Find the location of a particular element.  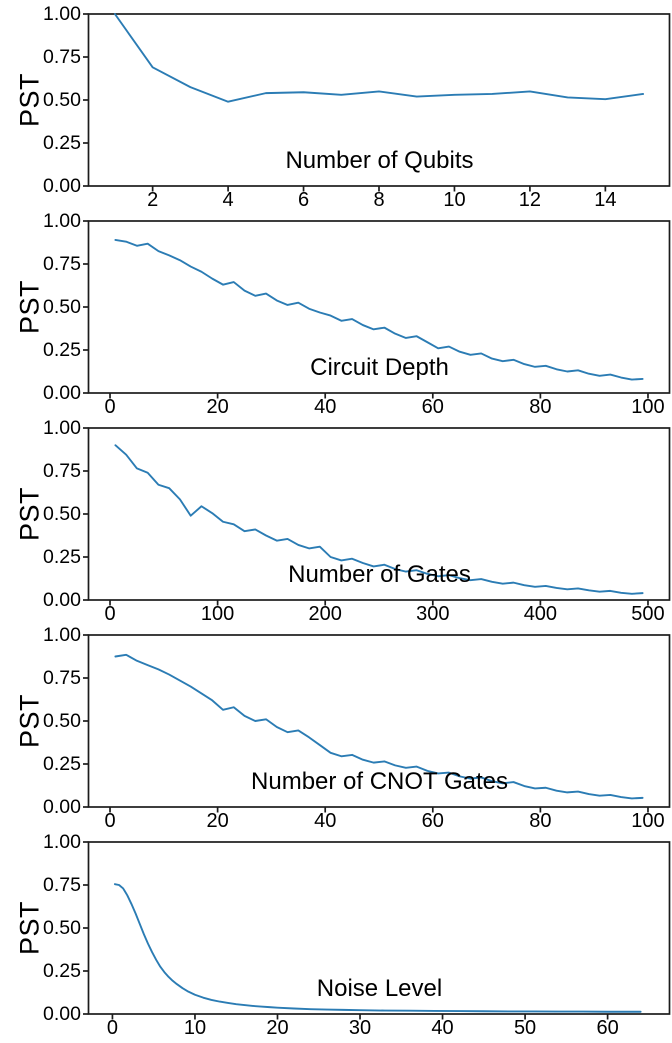

x-tick-label: 200 is located at coordinates (325, 614).